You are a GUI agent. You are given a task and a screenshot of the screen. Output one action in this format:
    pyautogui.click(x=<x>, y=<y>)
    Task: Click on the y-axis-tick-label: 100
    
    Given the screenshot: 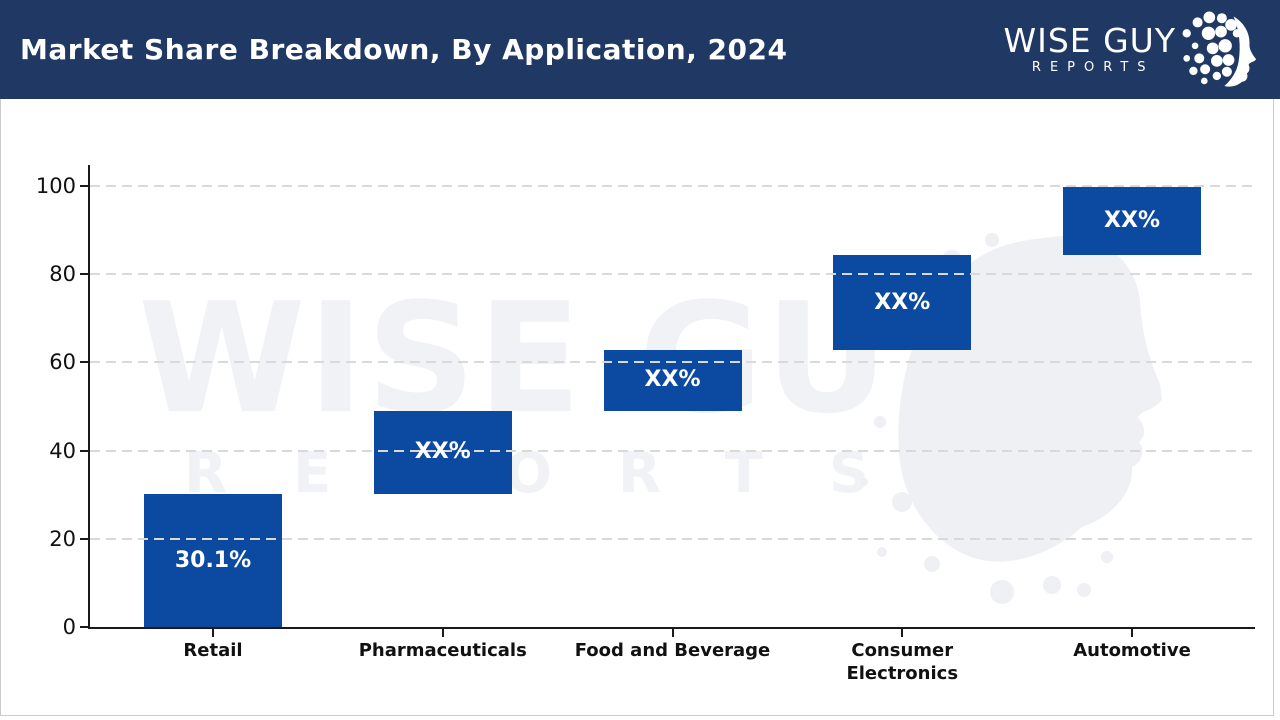 What is the action you would take?
    pyautogui.click(x=55, y=186)
    